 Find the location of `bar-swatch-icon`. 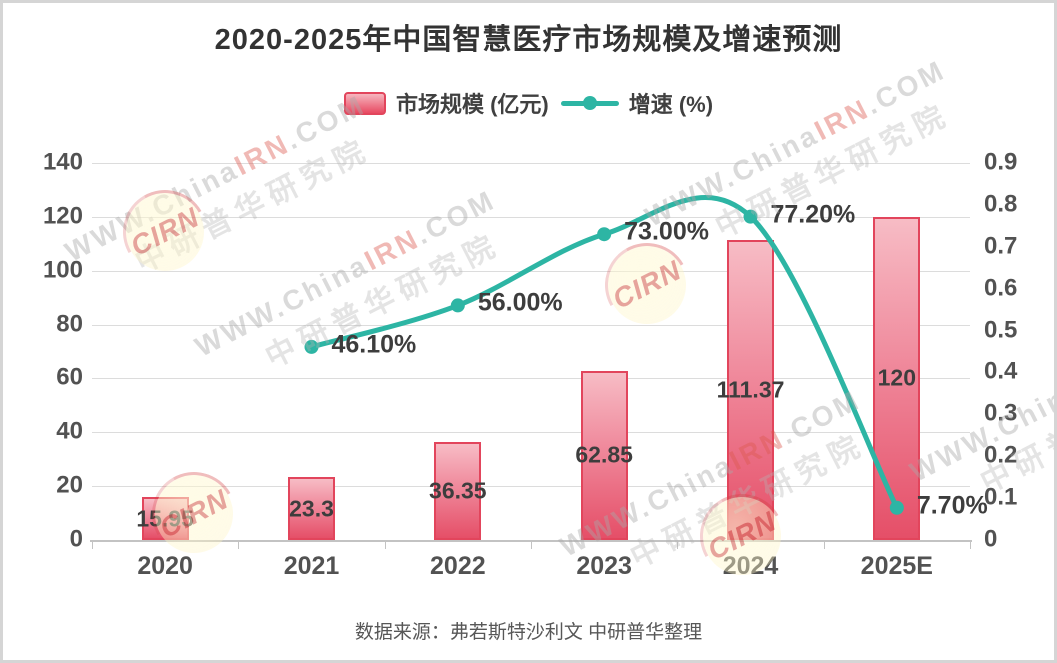

bar-swatch-icon is located at coordinates (364, 103).